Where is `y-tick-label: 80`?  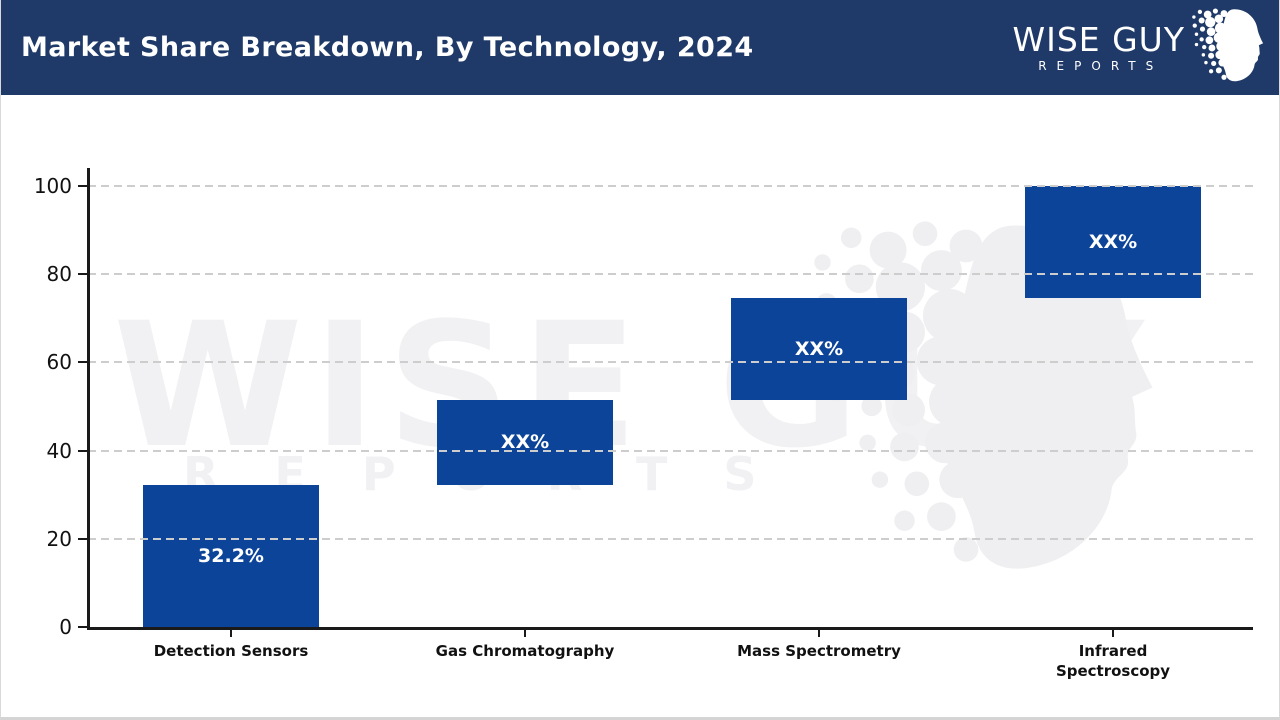
y-tick-label: 80 is located at coordinates (59, 274).